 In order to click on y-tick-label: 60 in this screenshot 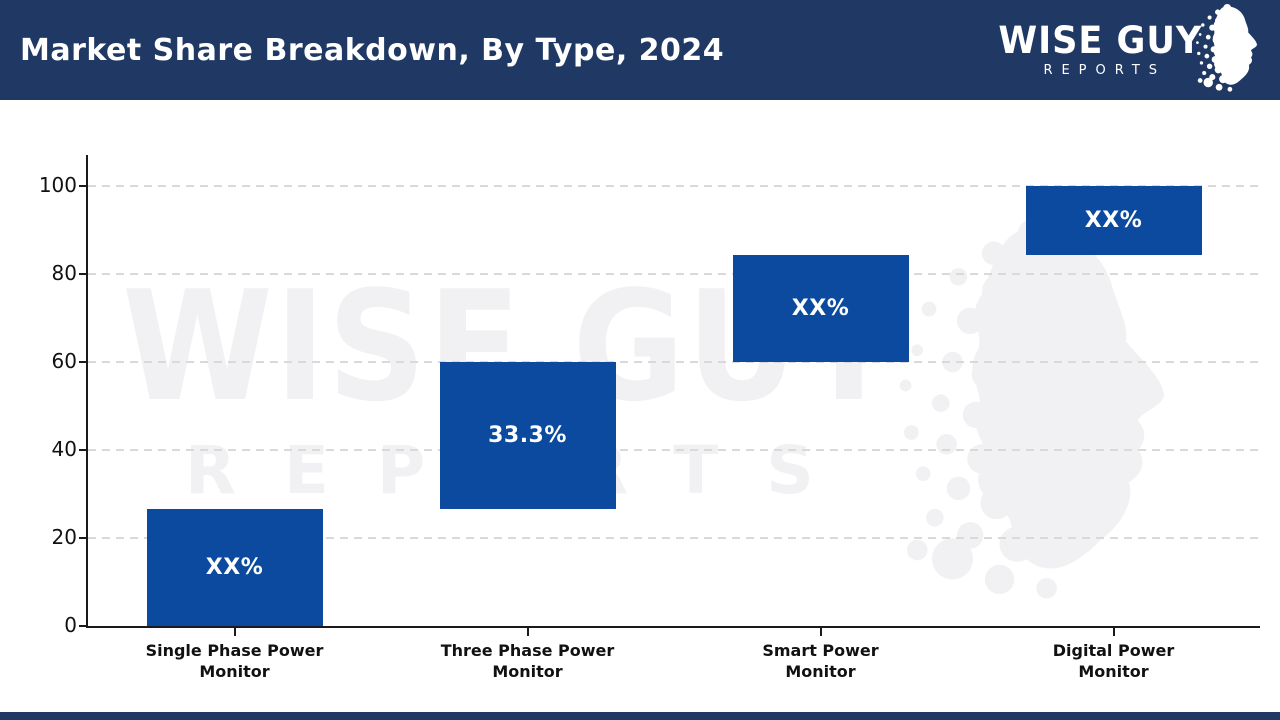, I will do `click(64, 361)`.